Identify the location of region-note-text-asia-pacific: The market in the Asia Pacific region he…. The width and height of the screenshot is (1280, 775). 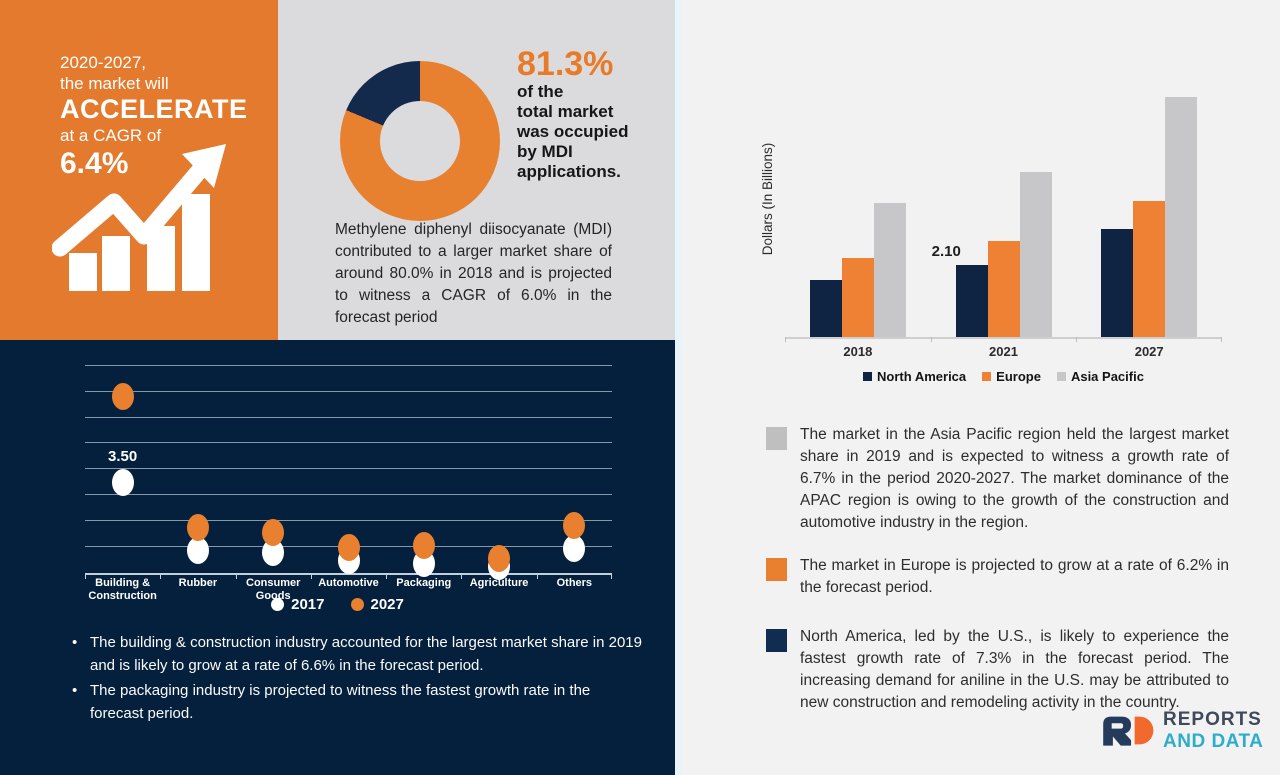
(1014, 478).